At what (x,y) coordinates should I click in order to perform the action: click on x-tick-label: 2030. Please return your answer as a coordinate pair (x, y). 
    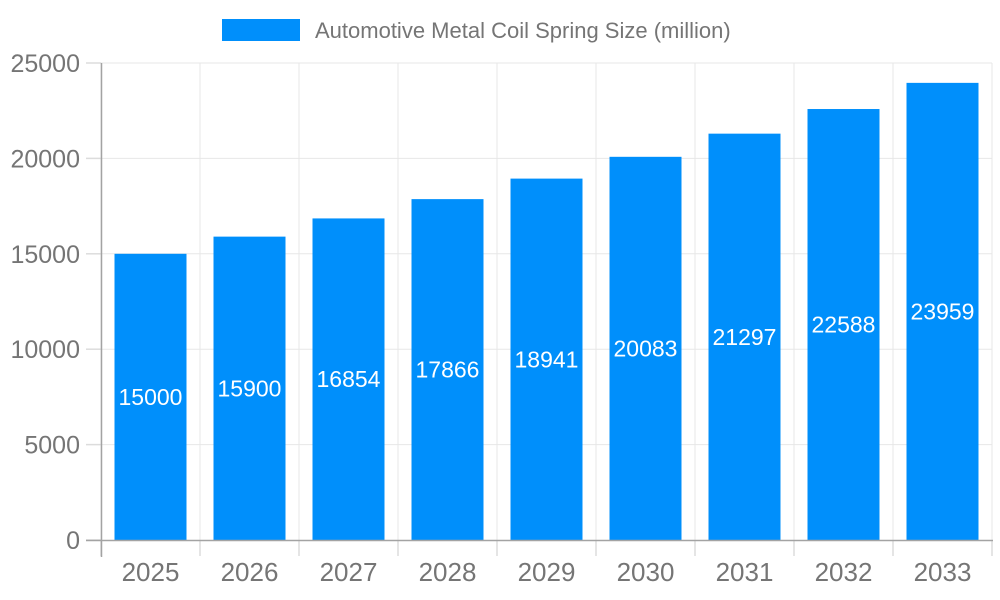
    Looking at the image, I should click on (646, 572).